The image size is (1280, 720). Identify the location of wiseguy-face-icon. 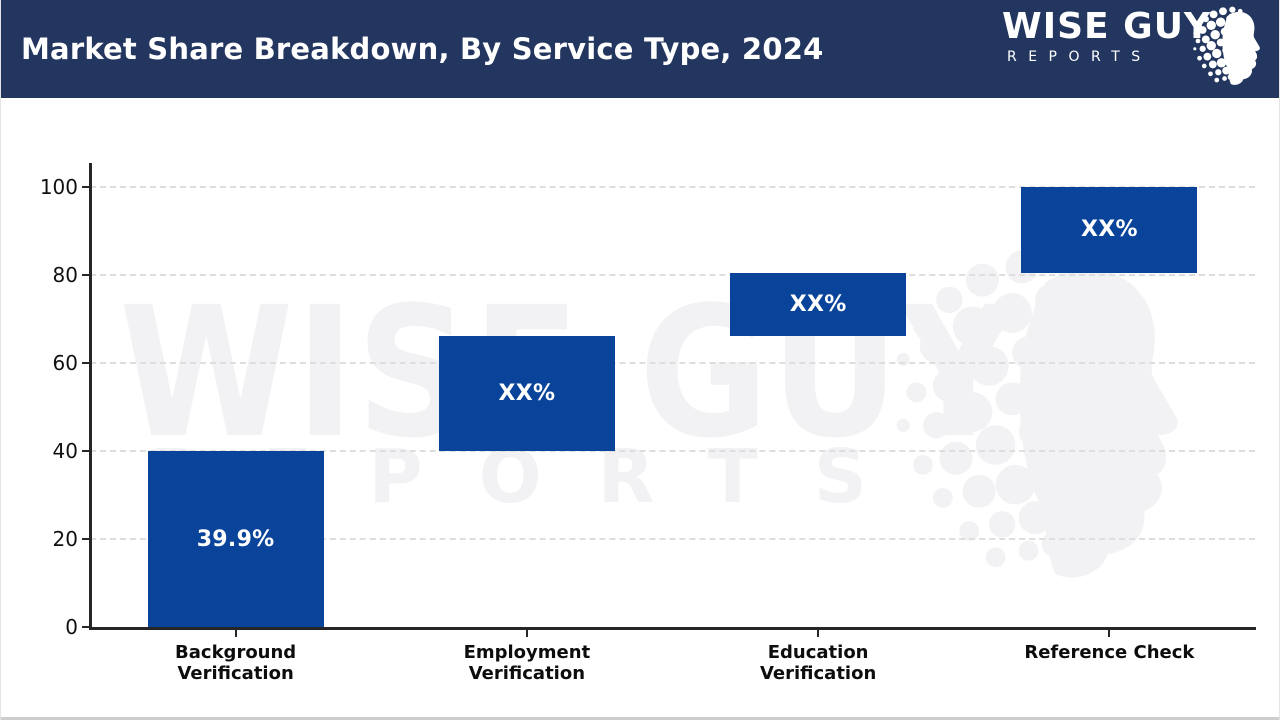
(1226, 45).